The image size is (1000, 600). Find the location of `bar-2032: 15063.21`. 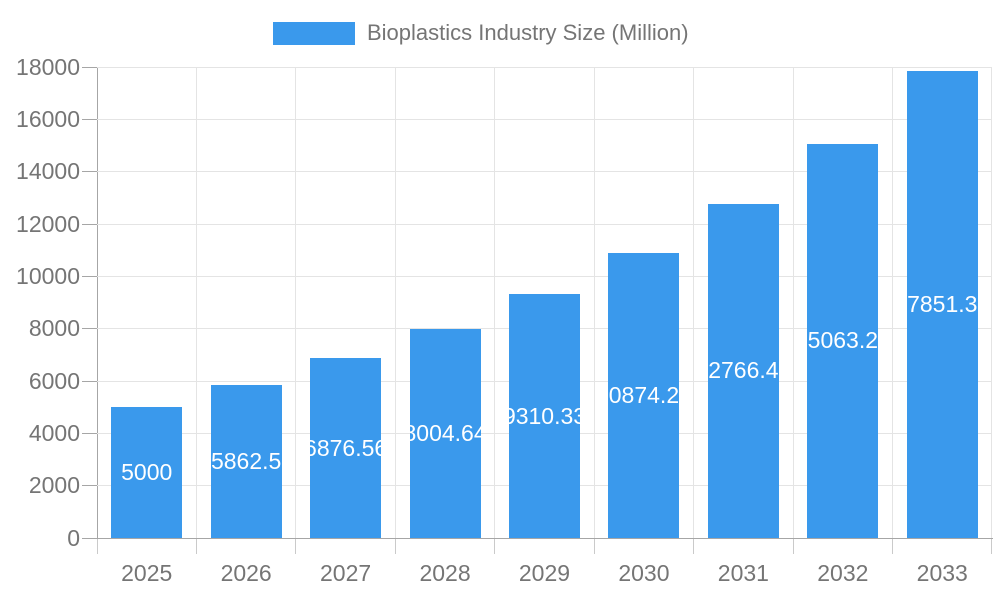

bar-2032: 15063.21 is located at coordinates (843, 340).